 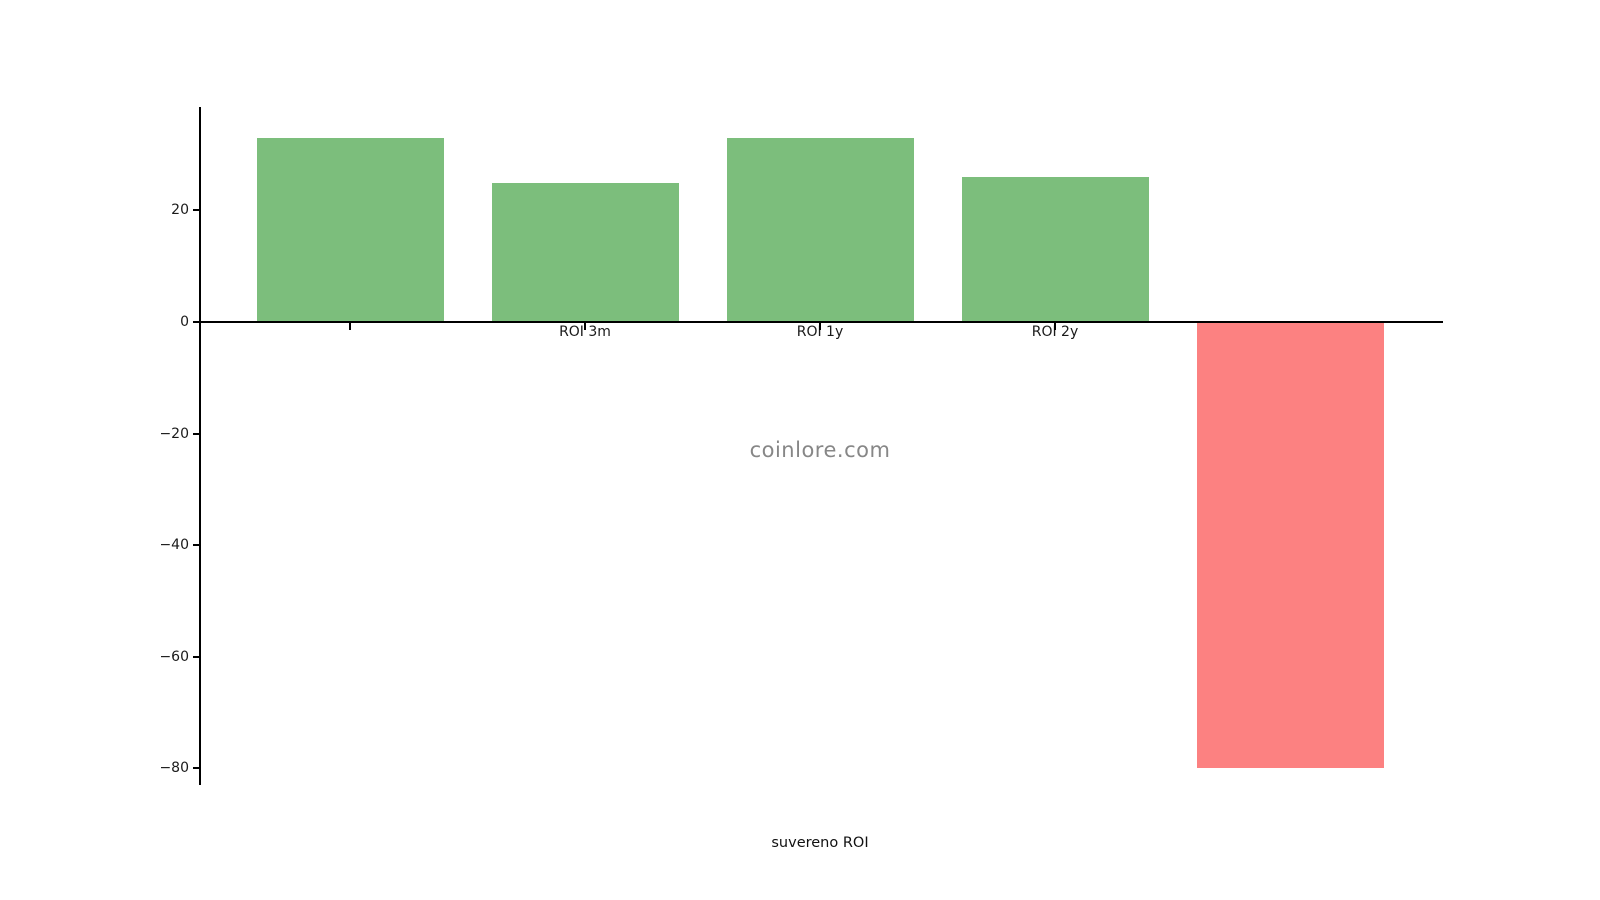 I want to click on bar-roi-1y, so click(x=820, y=229).